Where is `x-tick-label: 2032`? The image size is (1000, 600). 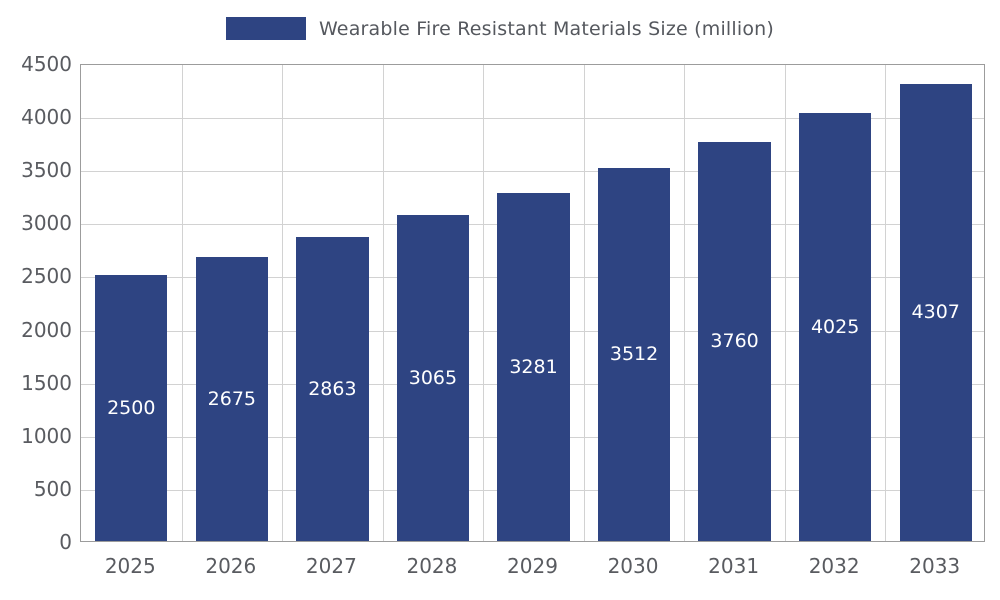 x-tick-label: 2032 is located at coordinates (834, 566).